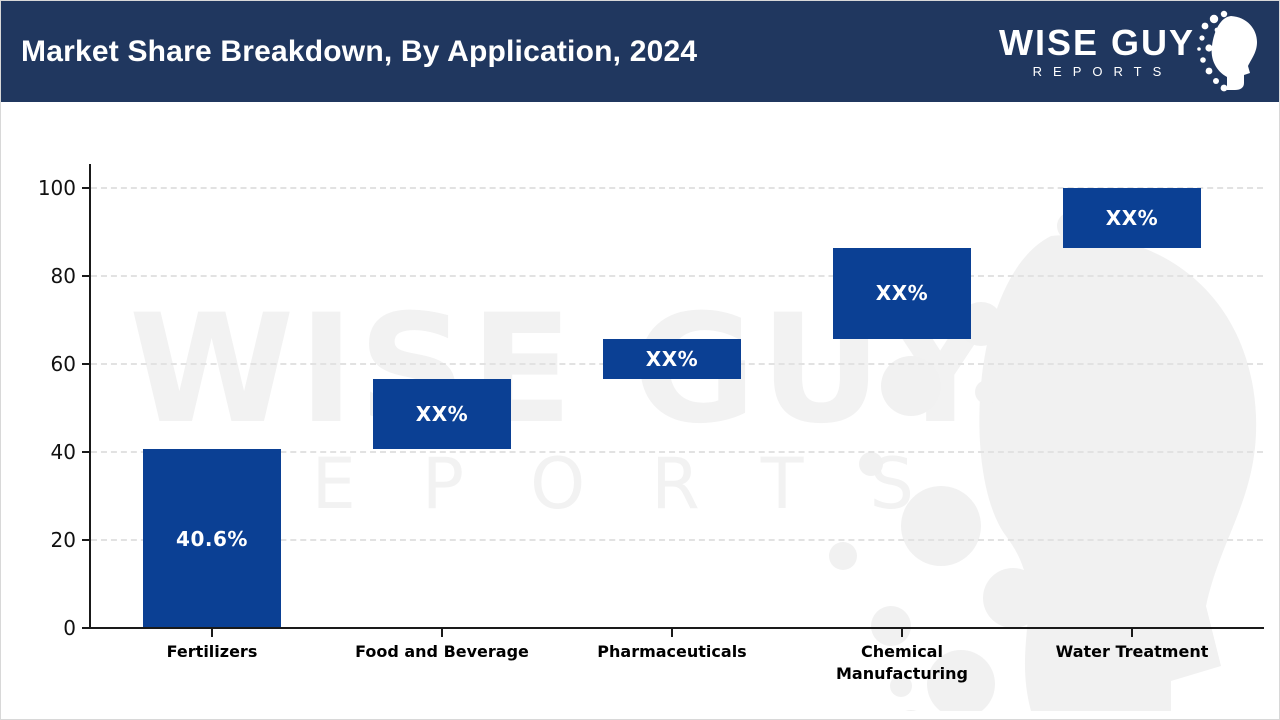 The image size is (1280, 720). I want to click on bar-chemical-manufacturing: XX%, so click(902, 293).